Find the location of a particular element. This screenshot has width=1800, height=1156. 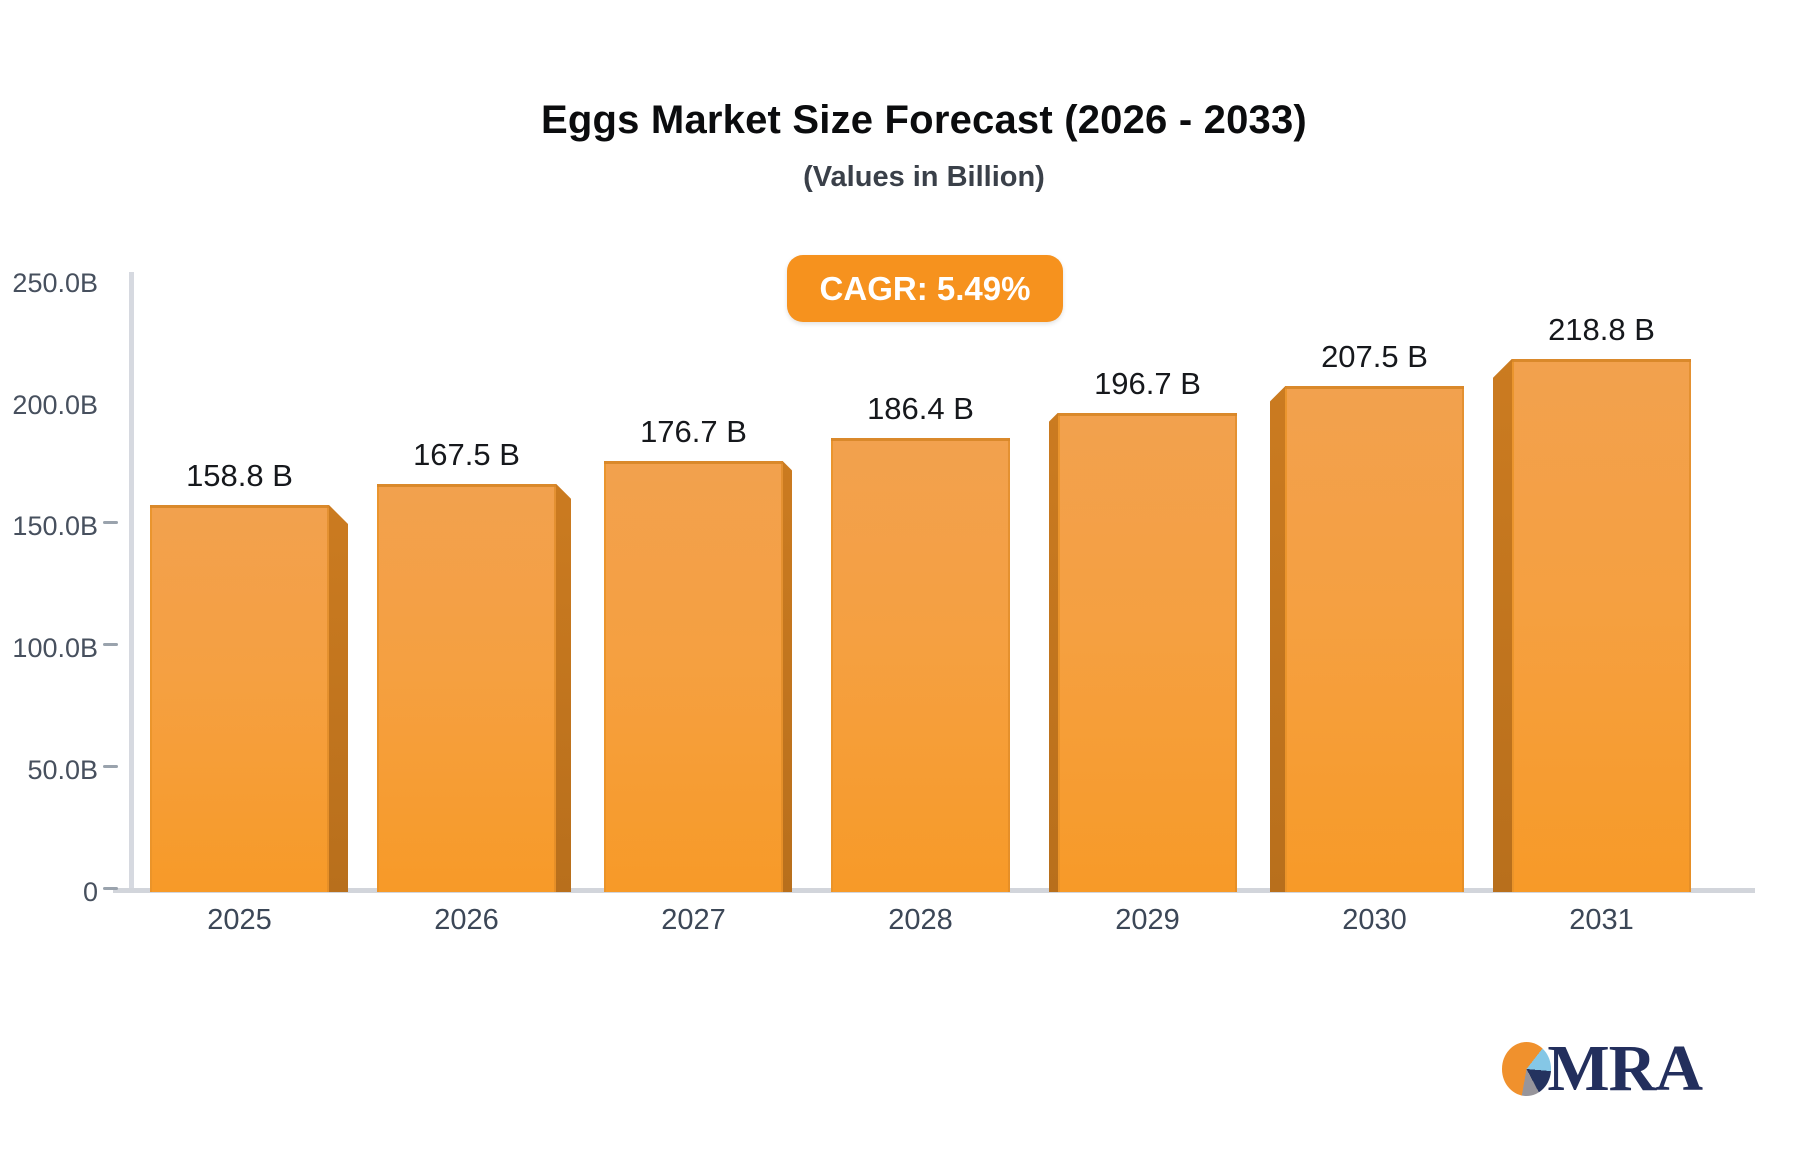

x-axis-label: 2027 is located at coordinates (693, 920).